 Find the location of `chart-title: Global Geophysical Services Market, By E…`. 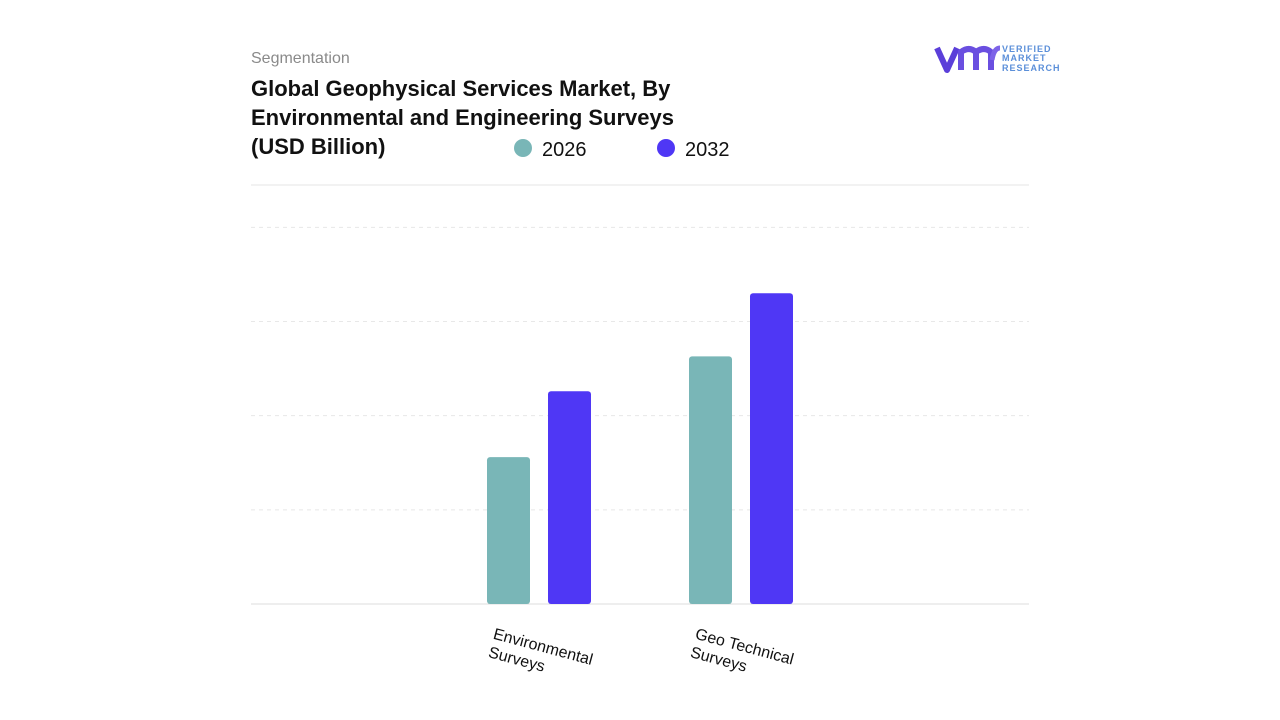

chart-title: Global Geophysical Services Market, By E… is located at coordinates (462, 117).